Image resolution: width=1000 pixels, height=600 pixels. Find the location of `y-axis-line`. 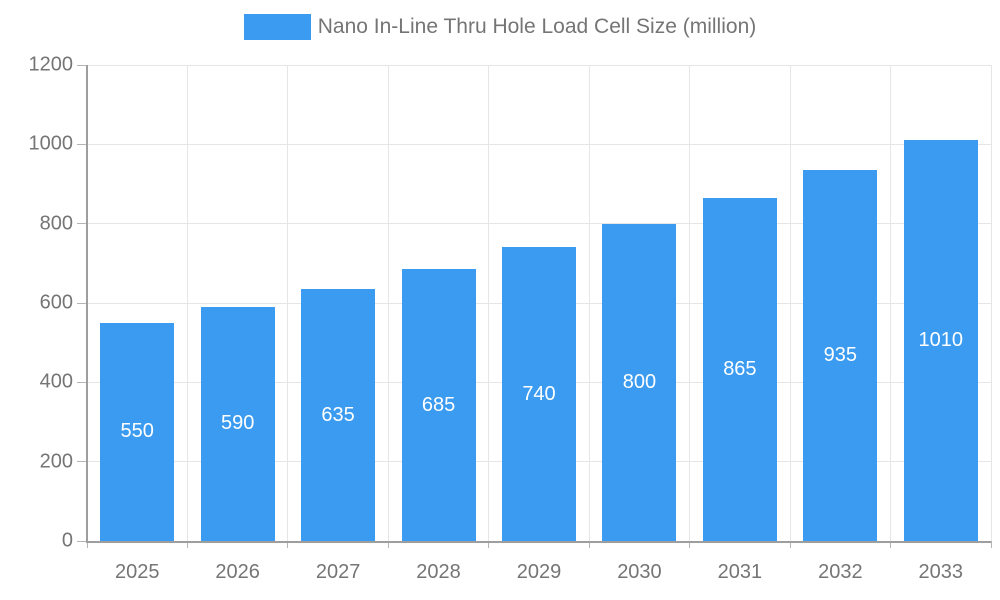

y-axis-line is located at coordinates (87, 303).